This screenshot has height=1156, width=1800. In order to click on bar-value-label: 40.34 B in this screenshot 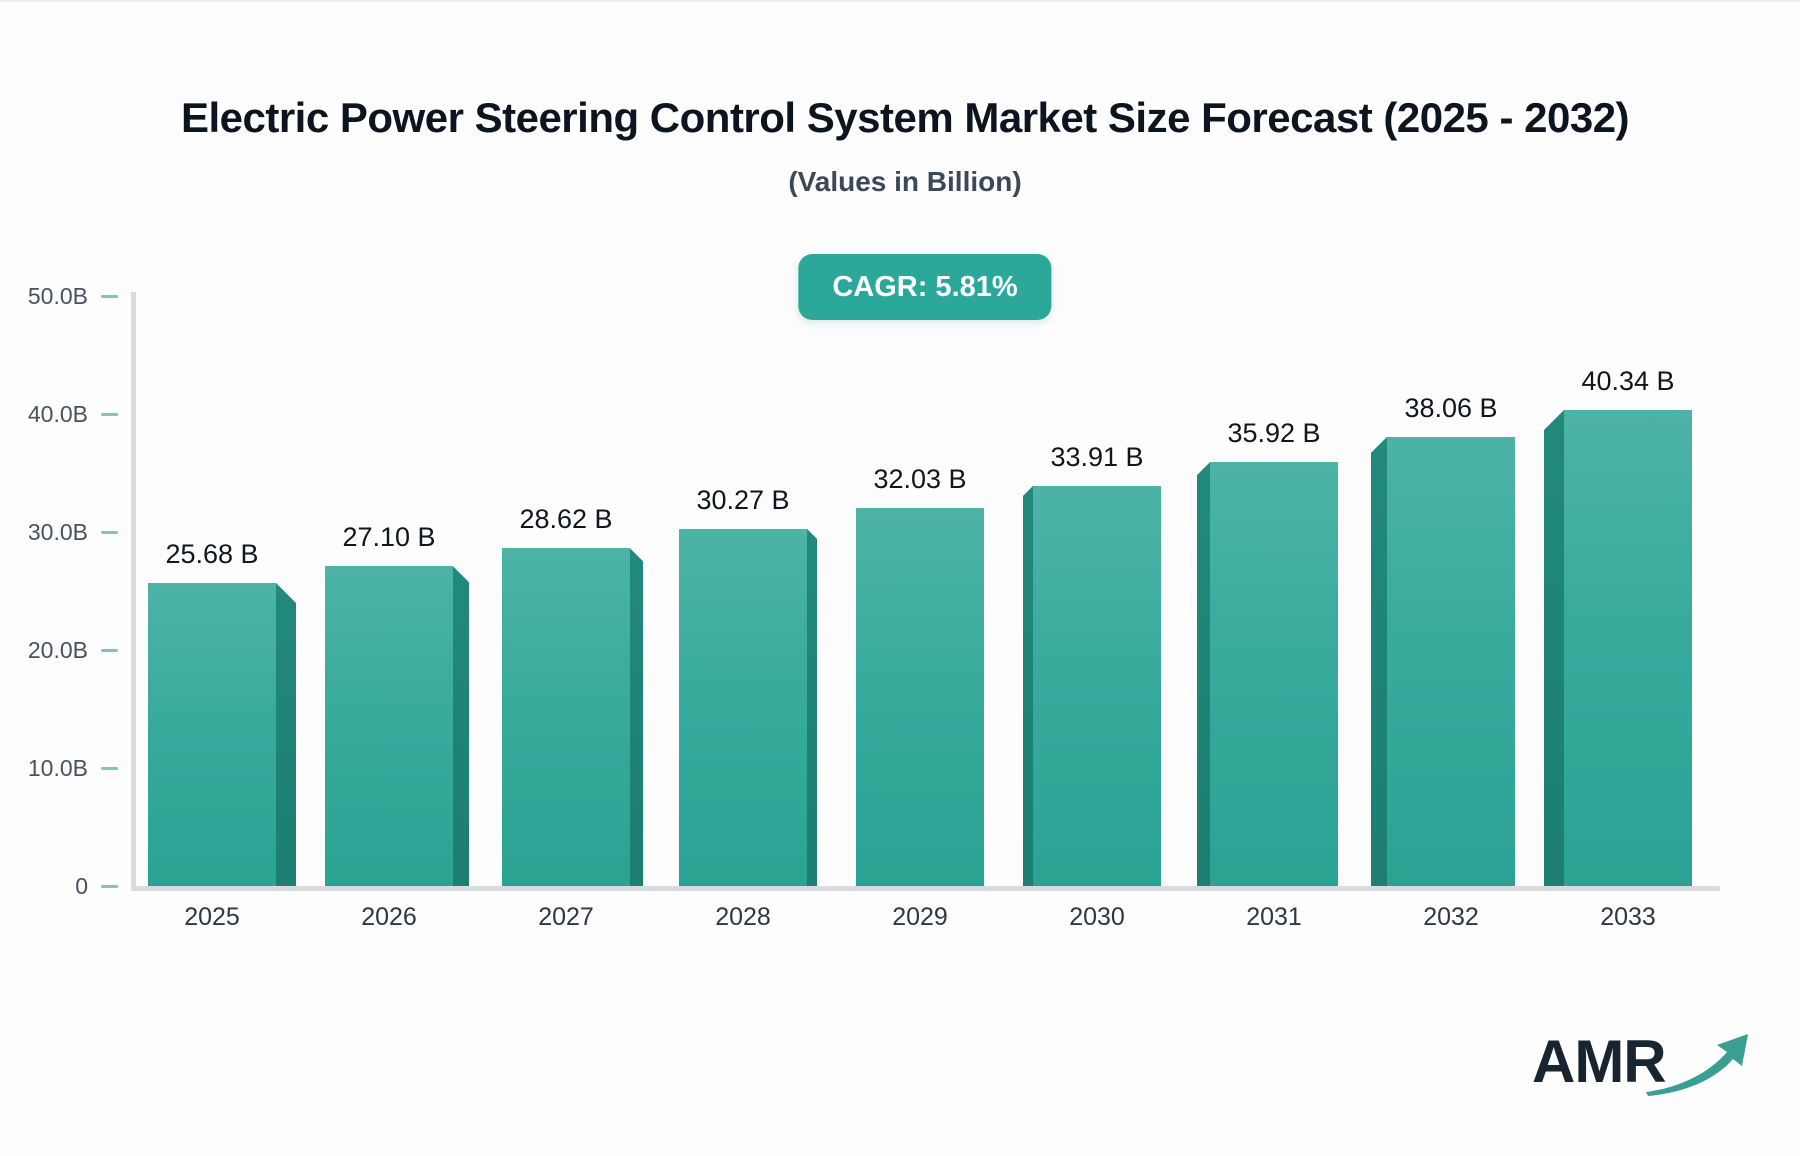, I will do `click(1628, 380)`.